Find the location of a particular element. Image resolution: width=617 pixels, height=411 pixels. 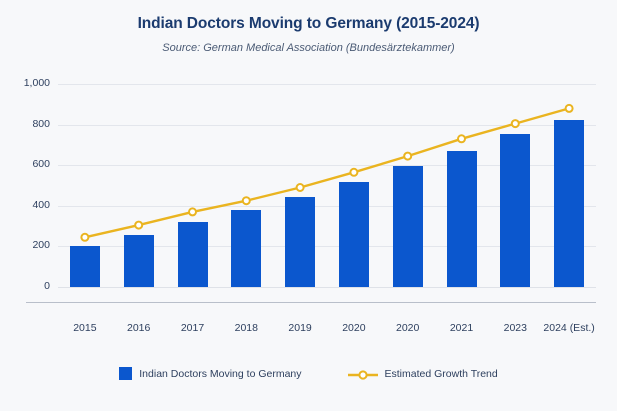

legend-item-bars: Indian Doctors Moving to Germany is located at coordinates (210, 373).